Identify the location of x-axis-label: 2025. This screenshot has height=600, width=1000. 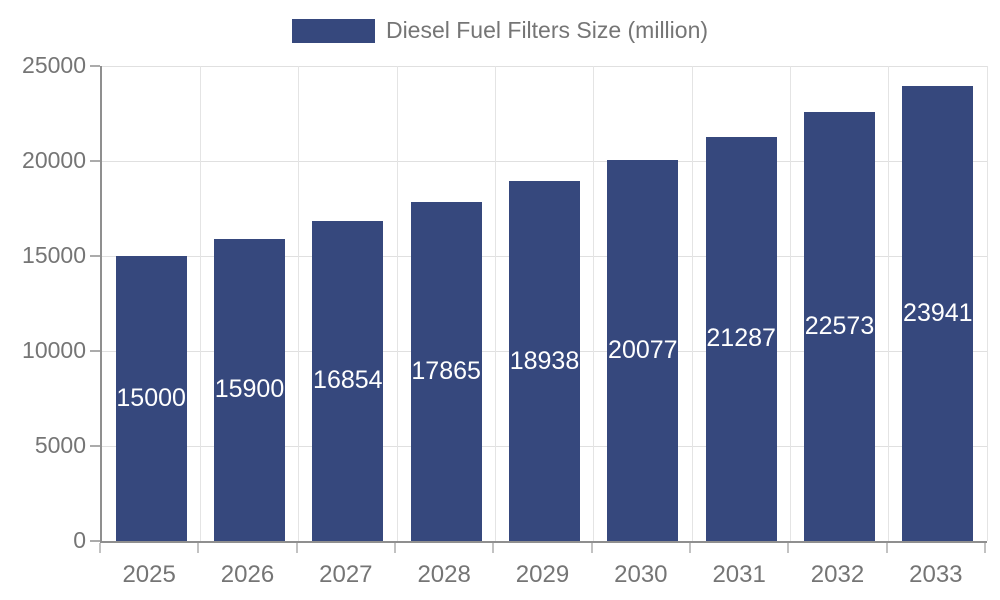
(149, 574).